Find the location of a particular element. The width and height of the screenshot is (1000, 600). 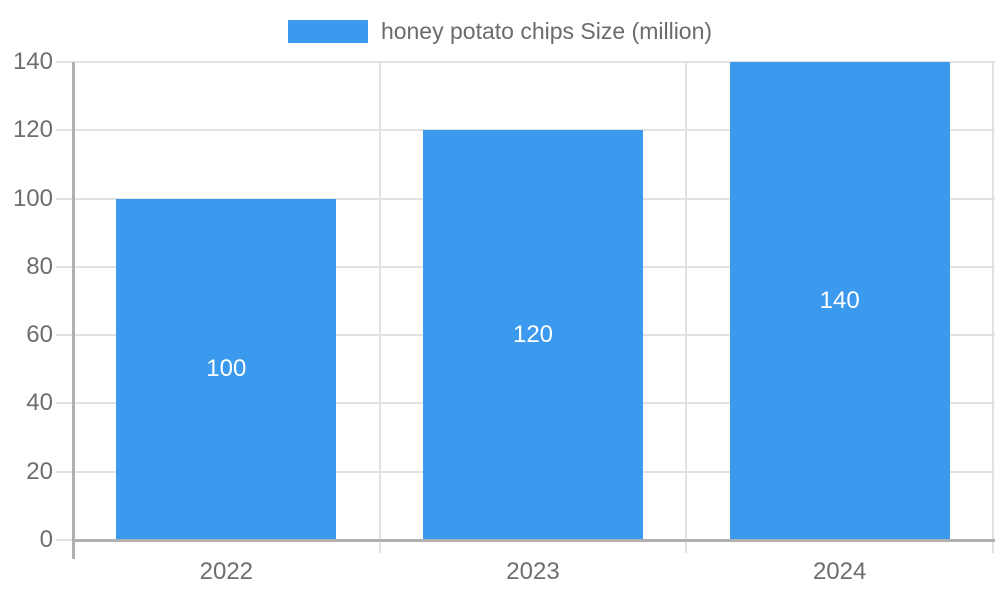

y-axis-label: 120 is located at coordinates (32, 130).